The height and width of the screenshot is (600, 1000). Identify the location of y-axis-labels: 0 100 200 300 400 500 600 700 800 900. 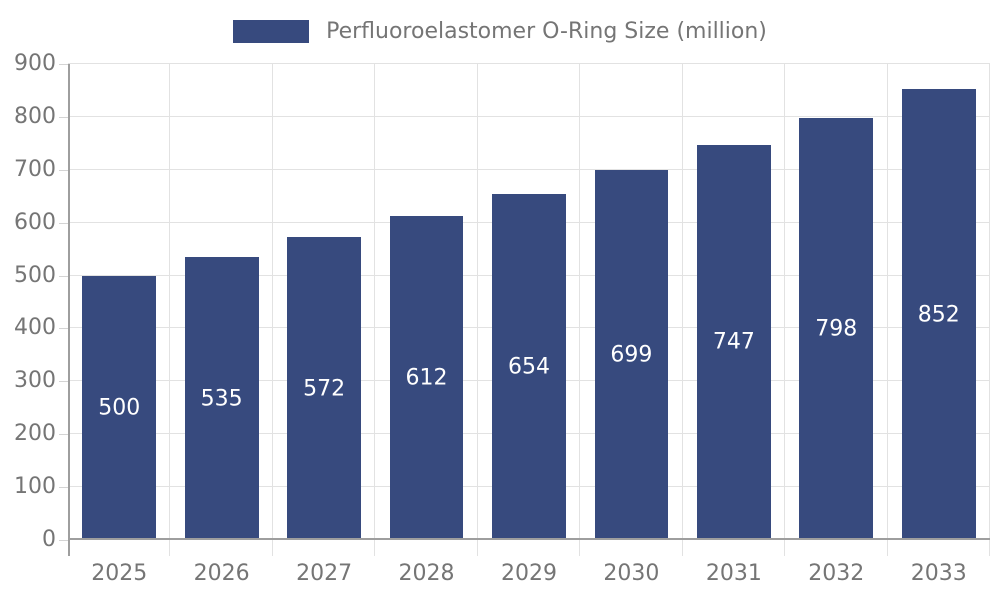
(28, 300).